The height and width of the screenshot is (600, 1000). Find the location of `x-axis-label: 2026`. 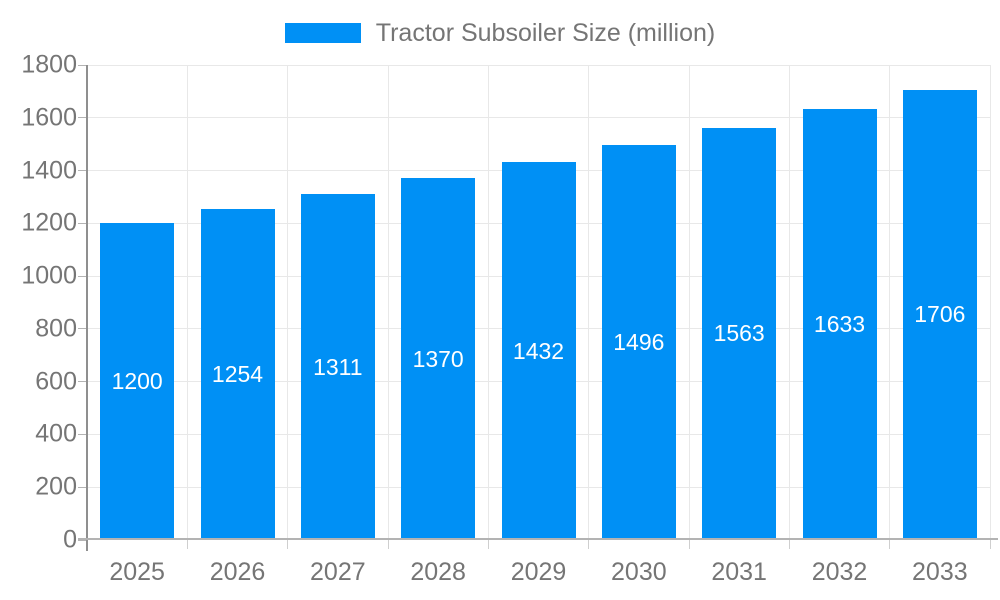

x-axis-label: 2026 is located at coordinates (237, 572).